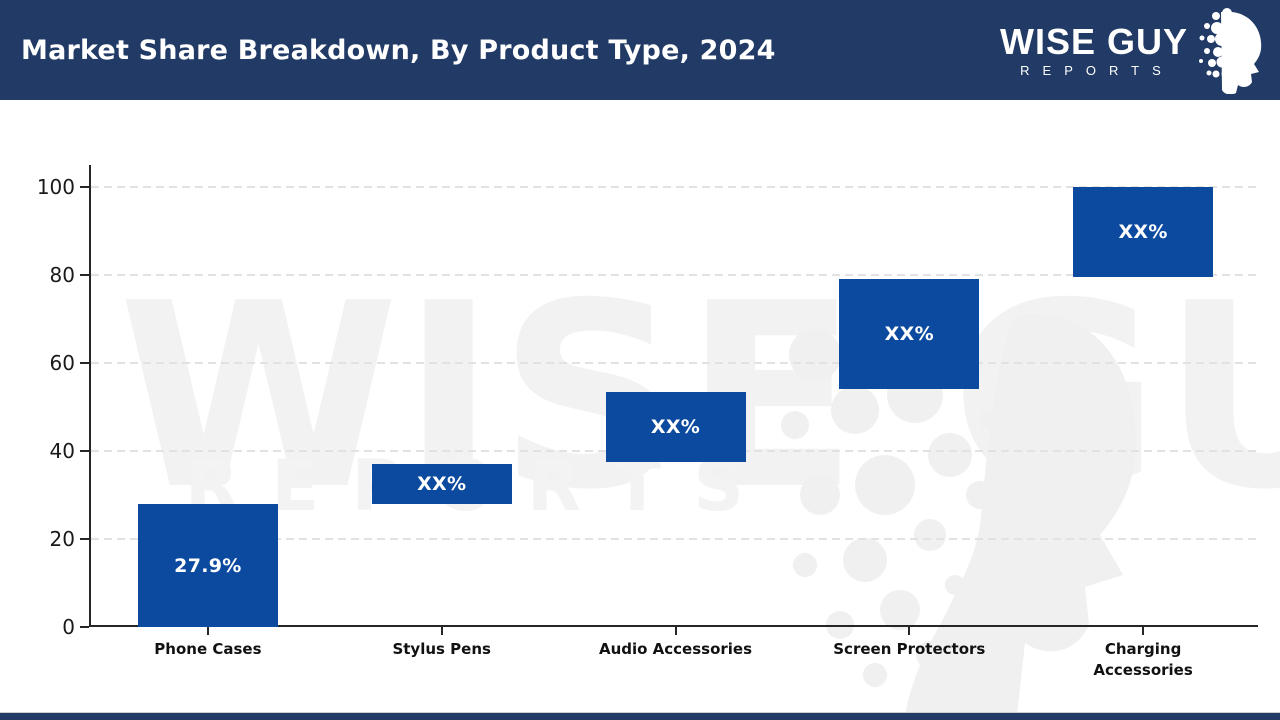  What do you see at coordinates (909, 649) in the screenshot?
I see `x-category-label: Screen Protectors` at bounding box center [909, 649].